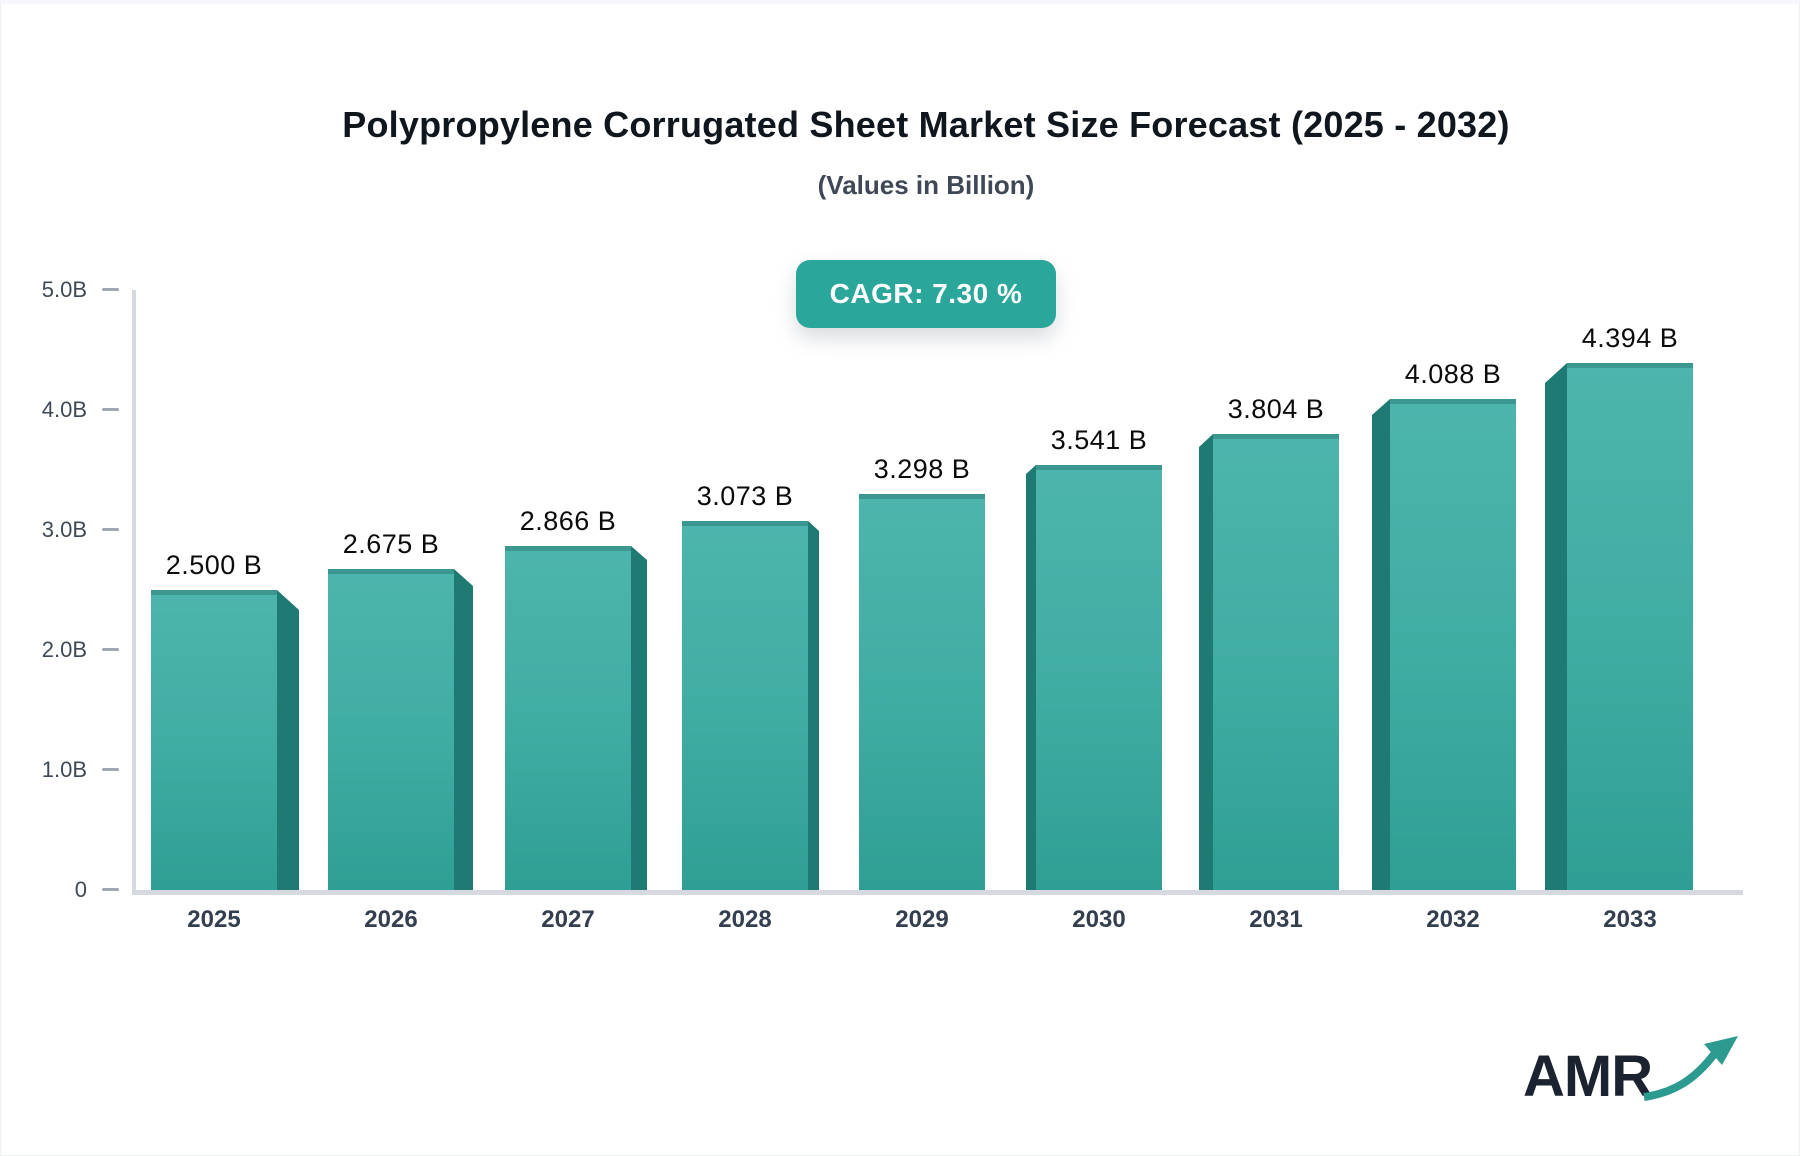  I want to click on x-axis-label: 2028, so click(745, 919).